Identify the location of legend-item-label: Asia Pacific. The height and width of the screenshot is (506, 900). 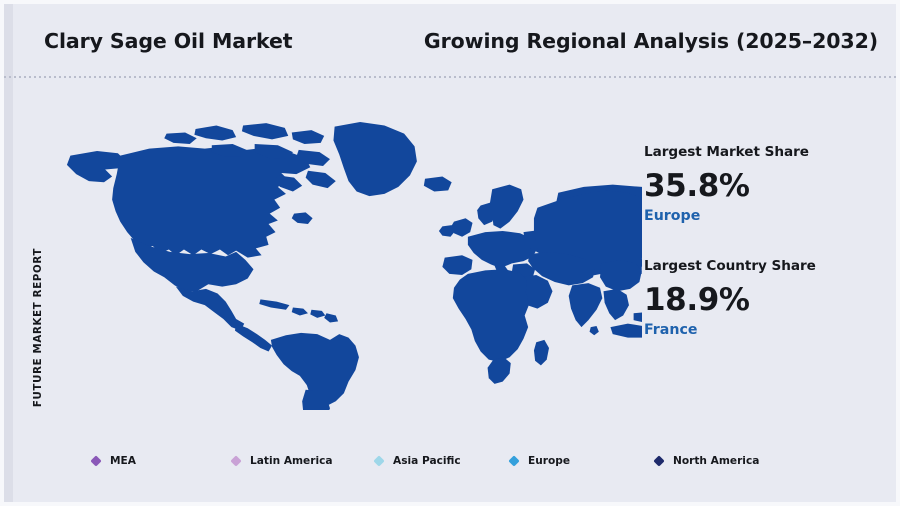
(427, 461).